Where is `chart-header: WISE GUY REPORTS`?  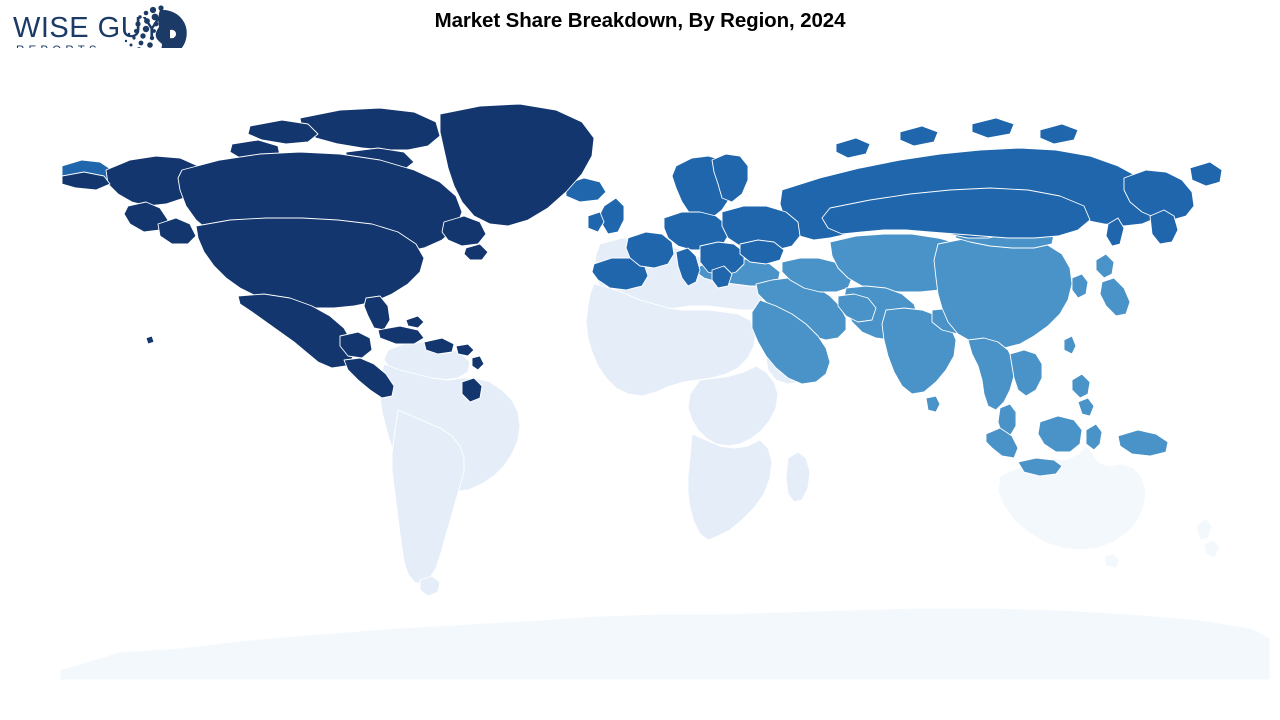 chart-header: WISE GUY REPORTS is located at coordinates (640, 29).